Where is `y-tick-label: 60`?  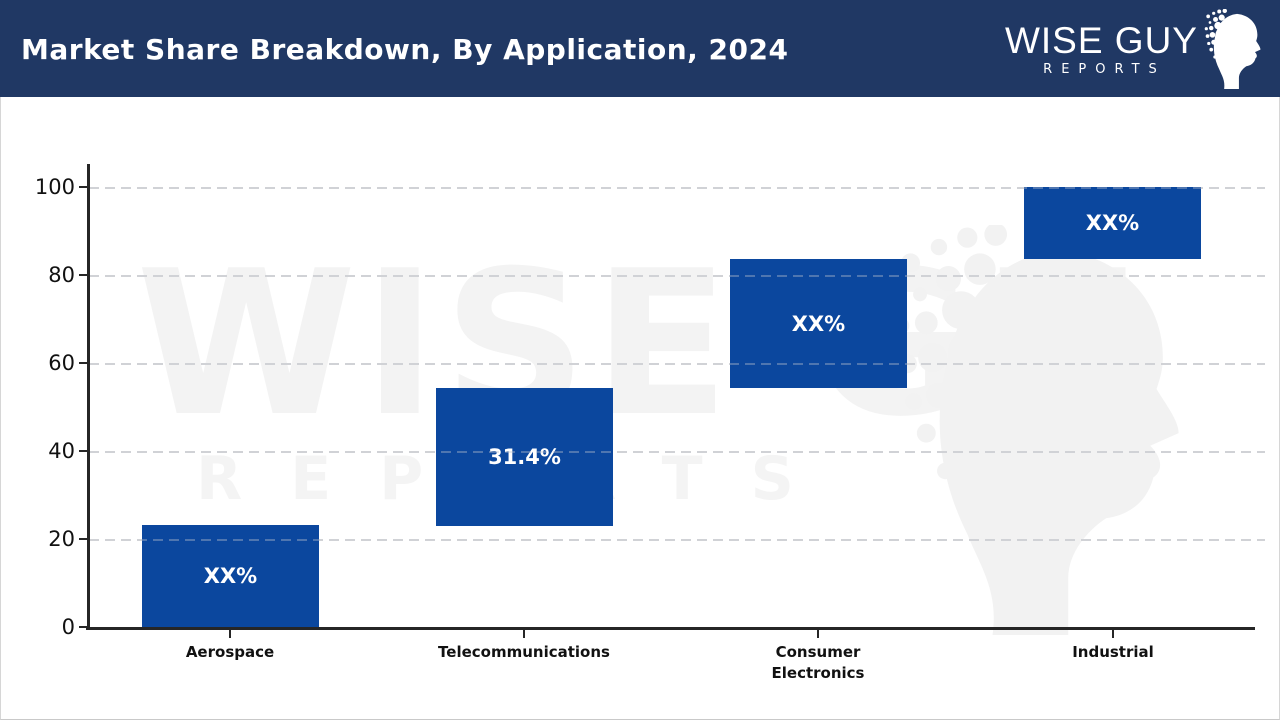
y-tick-label: 60 is located at coordinates (61, 363).